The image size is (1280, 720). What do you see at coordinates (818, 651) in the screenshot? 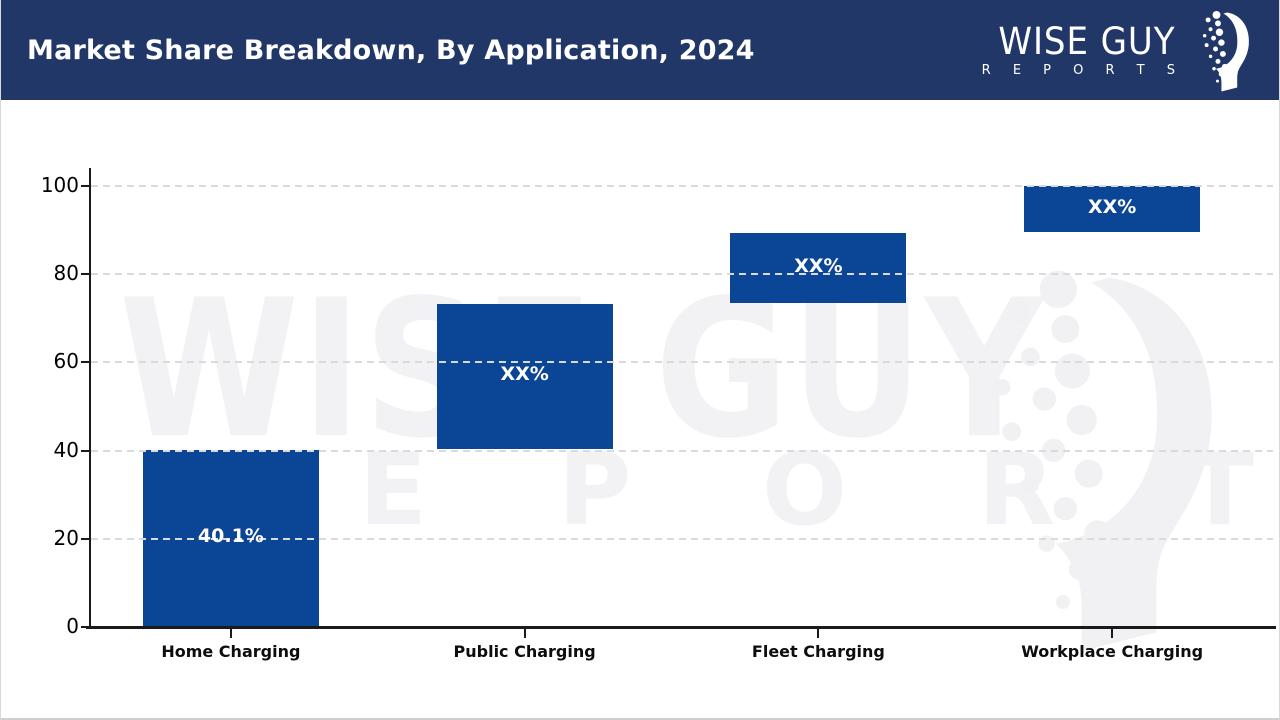
I see `x-tick-label-fleet-charging: Fleet Charging` at bounding box center [818, 651].